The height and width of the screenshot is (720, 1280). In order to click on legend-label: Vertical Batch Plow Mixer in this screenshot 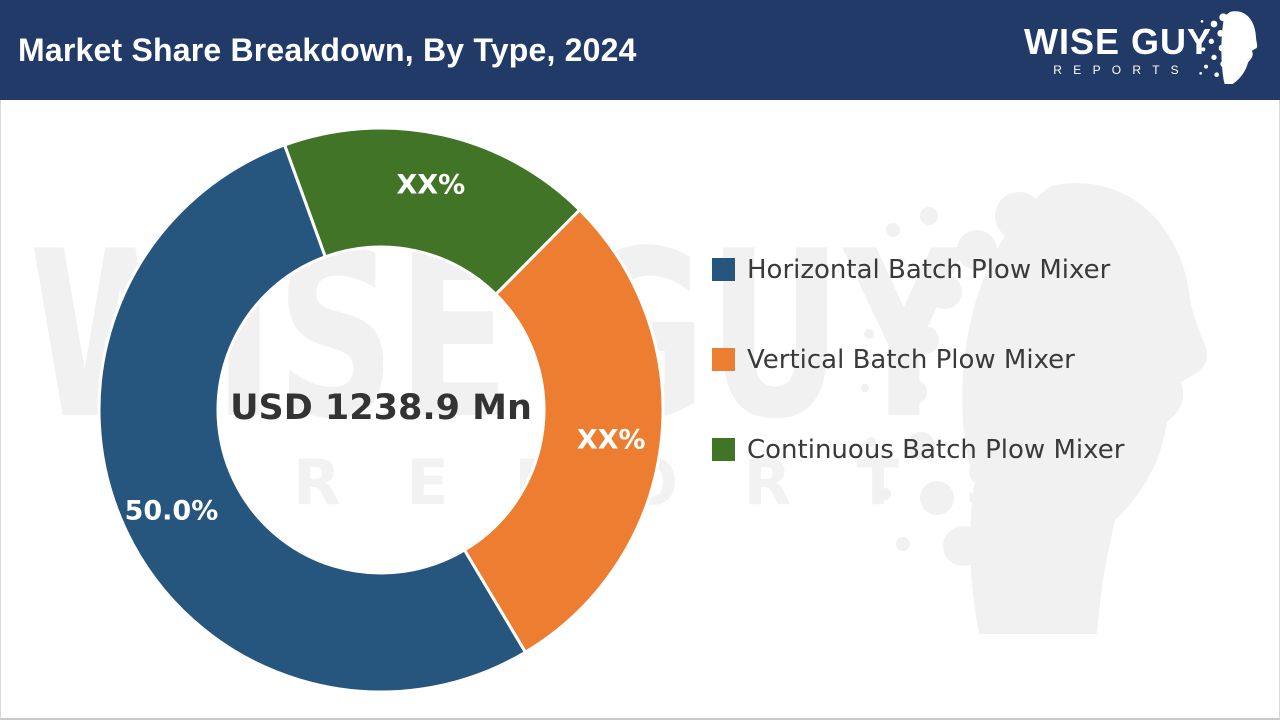, I will do `click(911, 359)`.